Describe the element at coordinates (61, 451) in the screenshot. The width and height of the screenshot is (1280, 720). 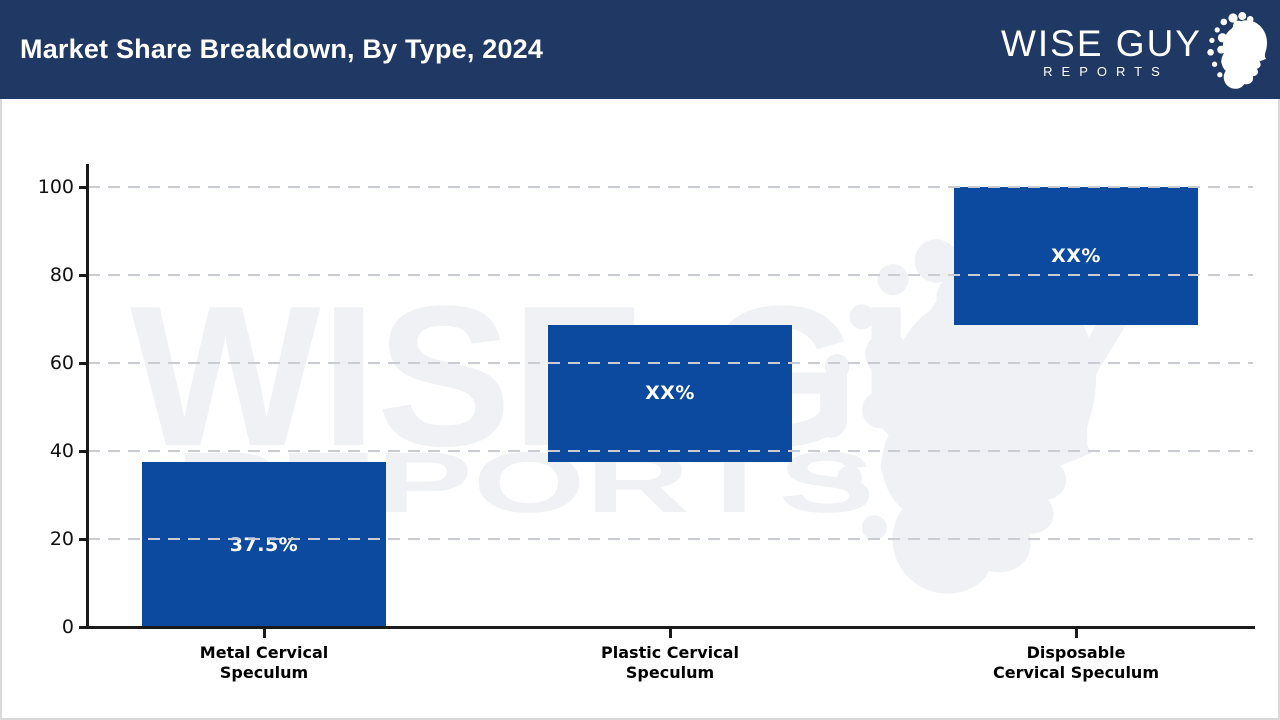
I see `y-tick-label: 40` at that location.